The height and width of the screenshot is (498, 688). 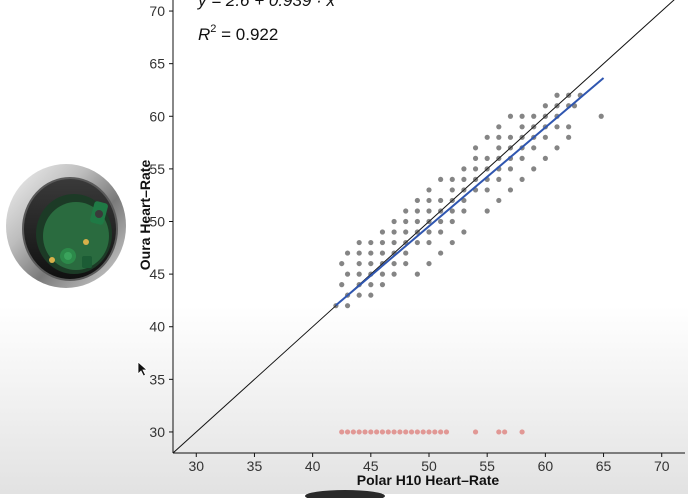 What do you see at coordinates (143, 369) in the screenshot?
I see `mouse-pointer-icon` at bounding box center [143, 369].